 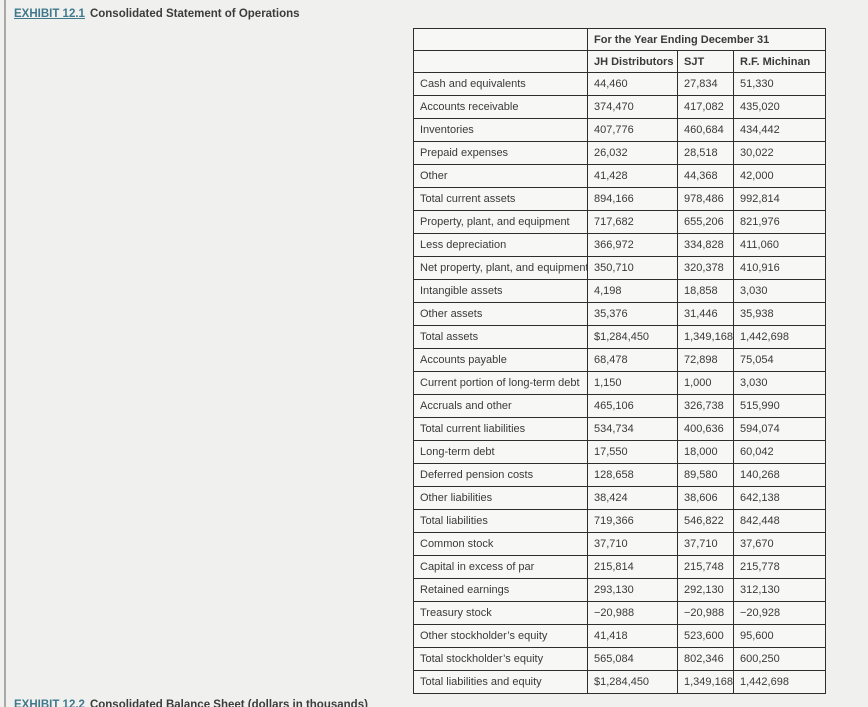 What do you see at coordinates (779, 452) in the screenshot?
I see `row-value: 60,042` at bounding box center [779, 452].